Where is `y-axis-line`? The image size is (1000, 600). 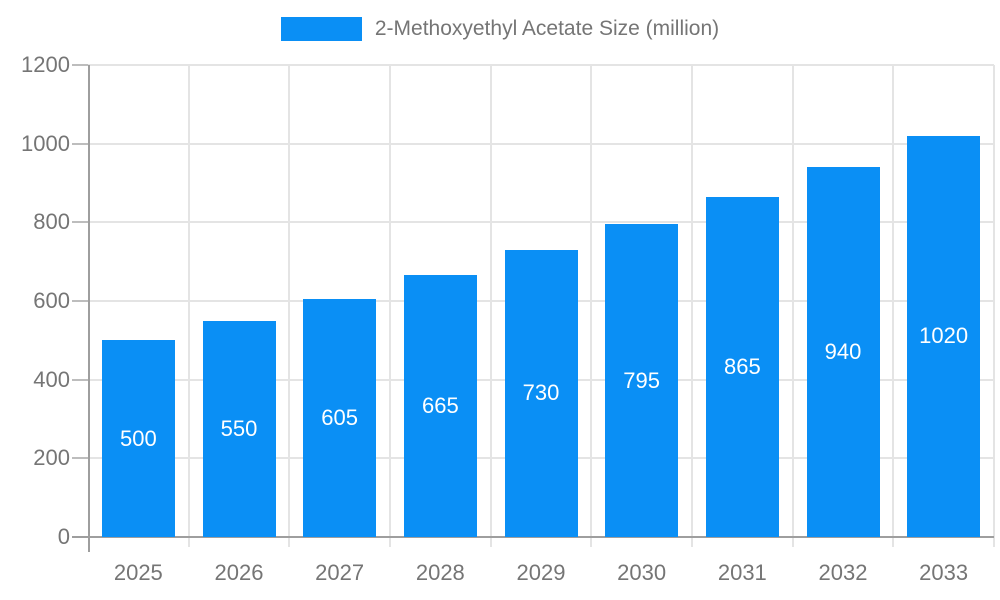
y-axis-line is located at coordinates (89, 308).